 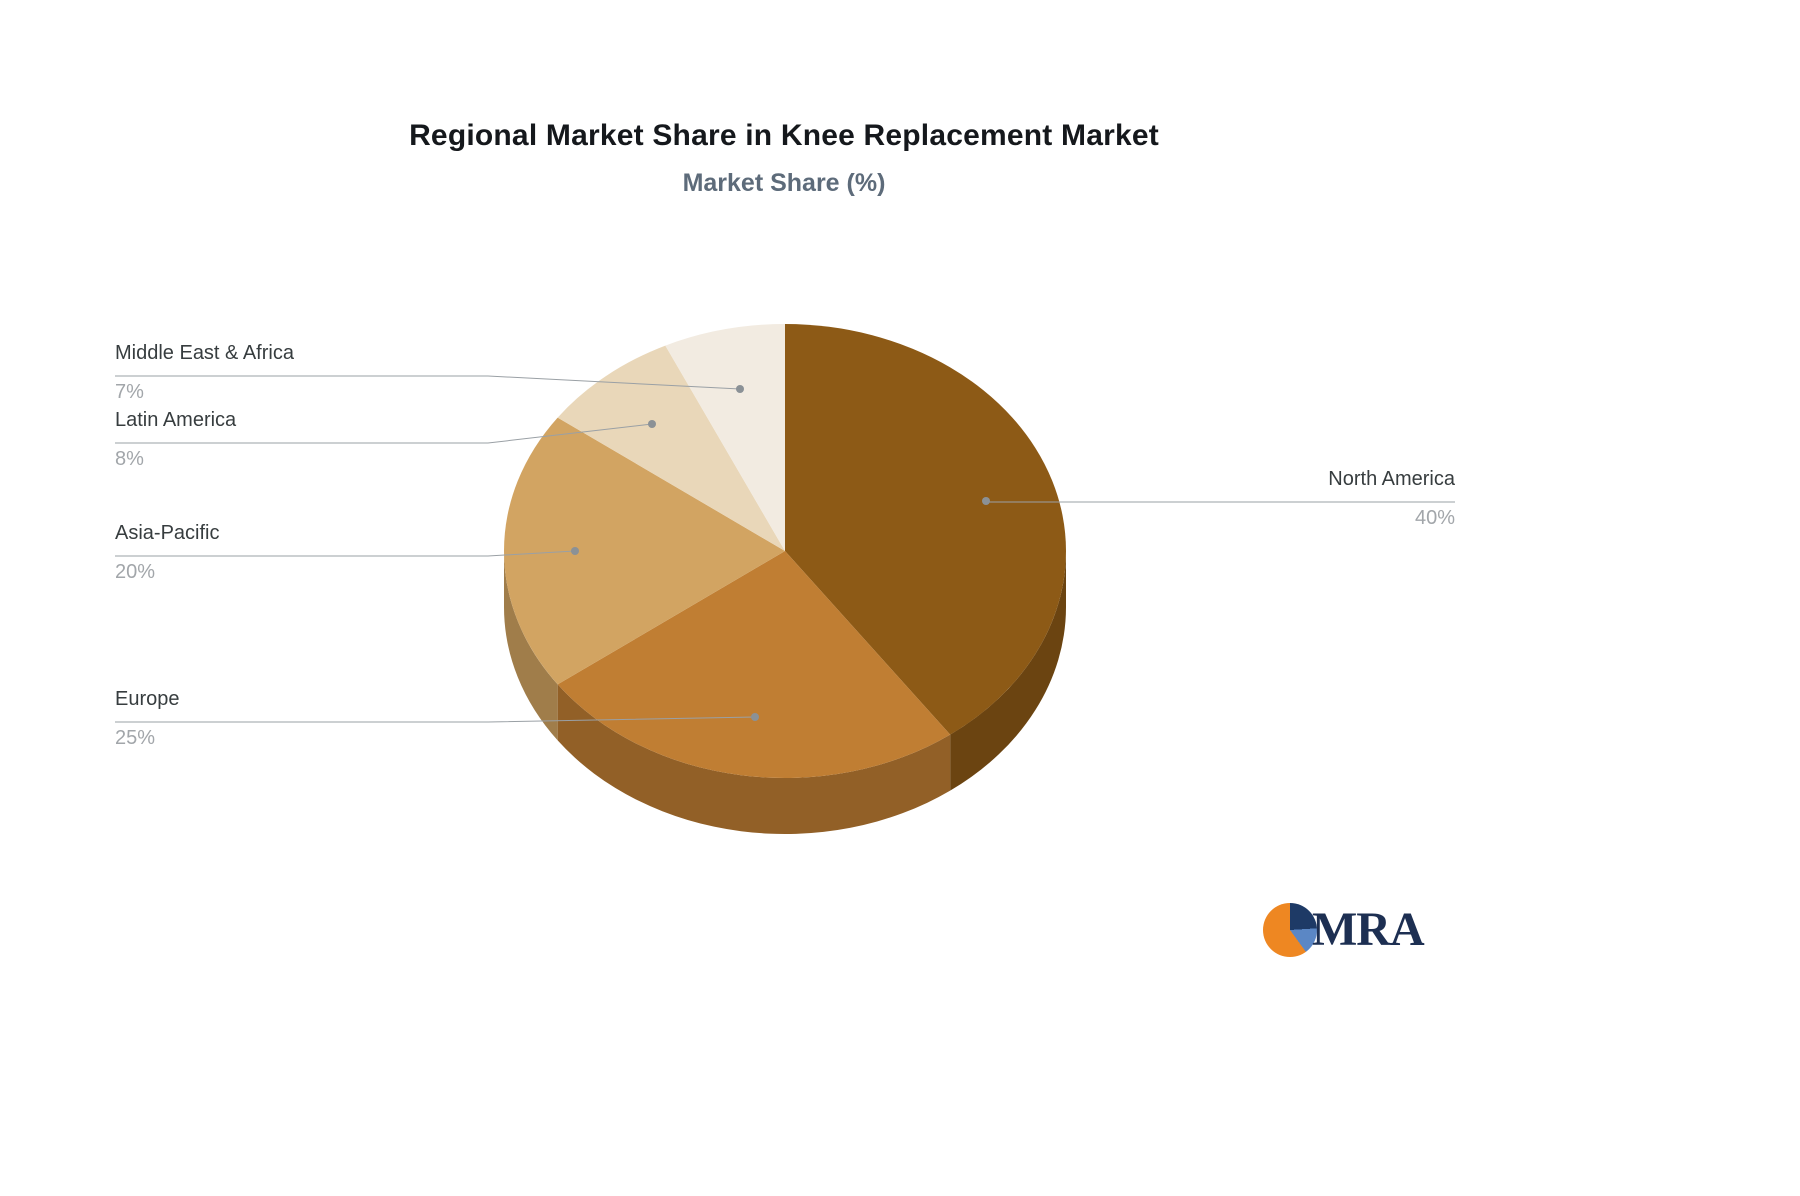 I want to click on leader-dot-north-america, so click(x=986, y=501).